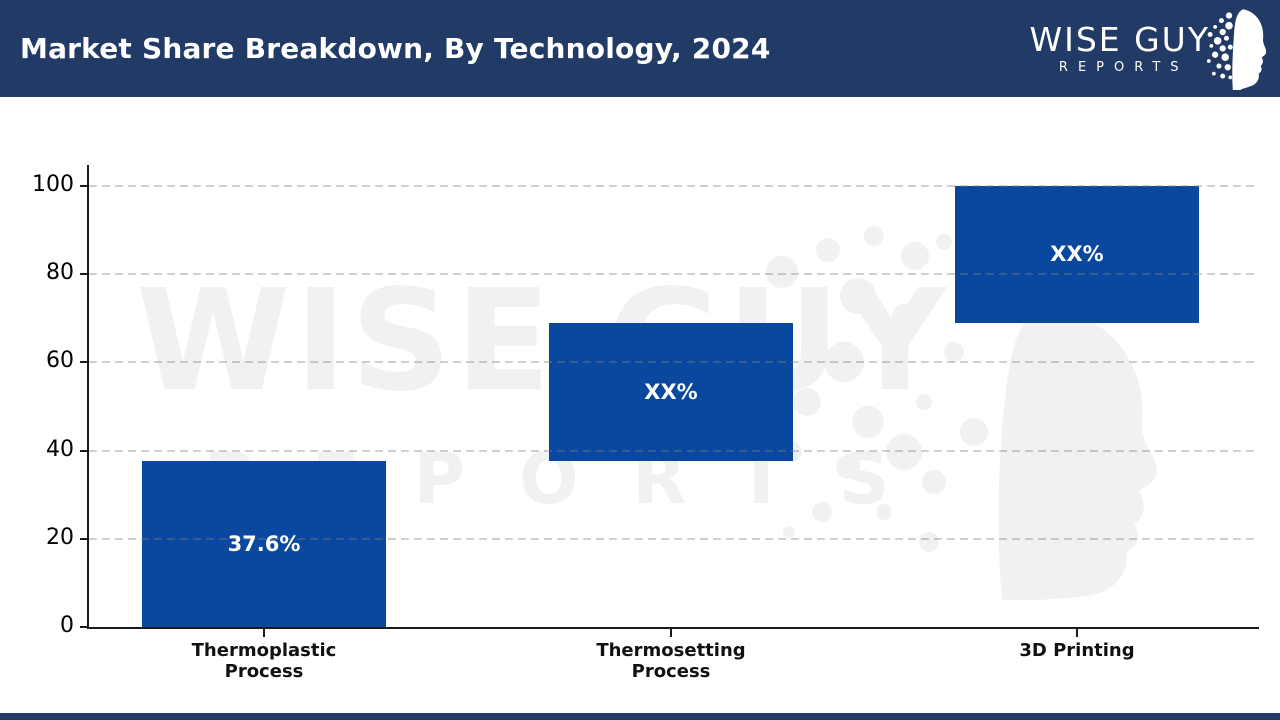 Image resolution: width=1280 pixels, height=720 pixels. Describe the element at coordinates (88, 397) in the screenshot. I see `y-axis-line` at that location.